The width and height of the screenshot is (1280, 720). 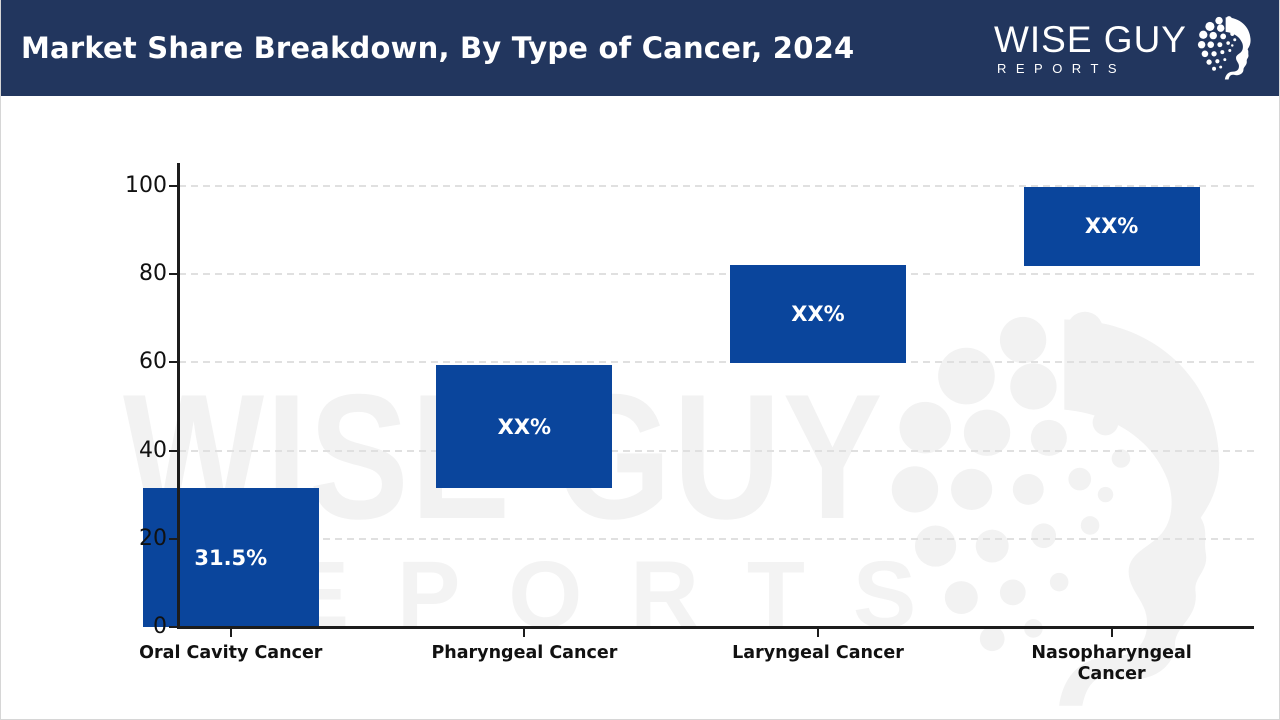 I want to click on bar-1: 31.5%, so click(x=230, y=558).